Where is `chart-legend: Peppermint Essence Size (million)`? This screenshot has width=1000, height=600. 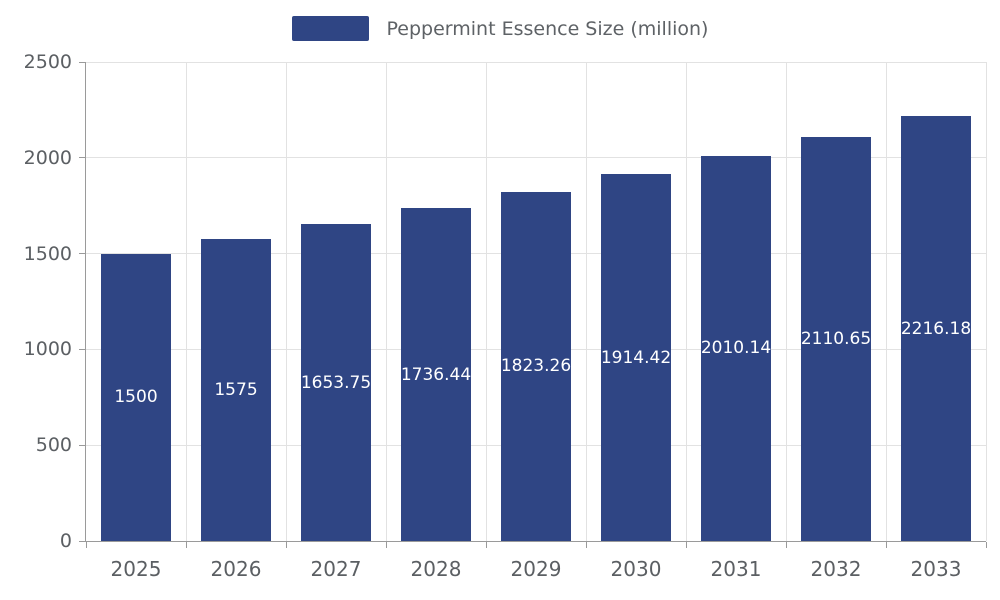 chart-legend: Peppermint Essence Size (million) is located at coordinates (500, 28).